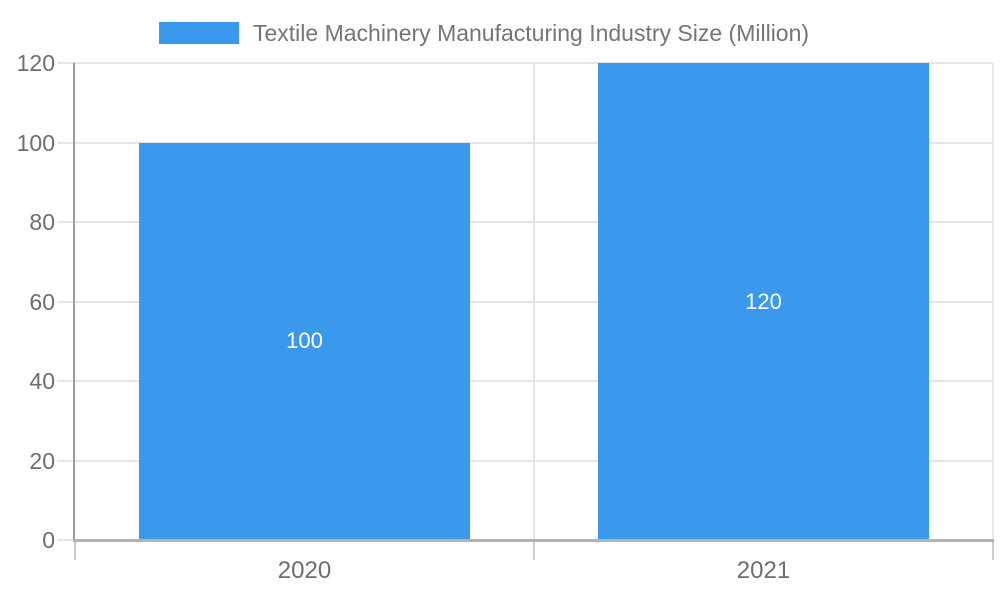 The image size is (1000, 600). Describe the element at coordinates (35, 63) in the screenshot. I see `y-tick-label: 120` at that location.